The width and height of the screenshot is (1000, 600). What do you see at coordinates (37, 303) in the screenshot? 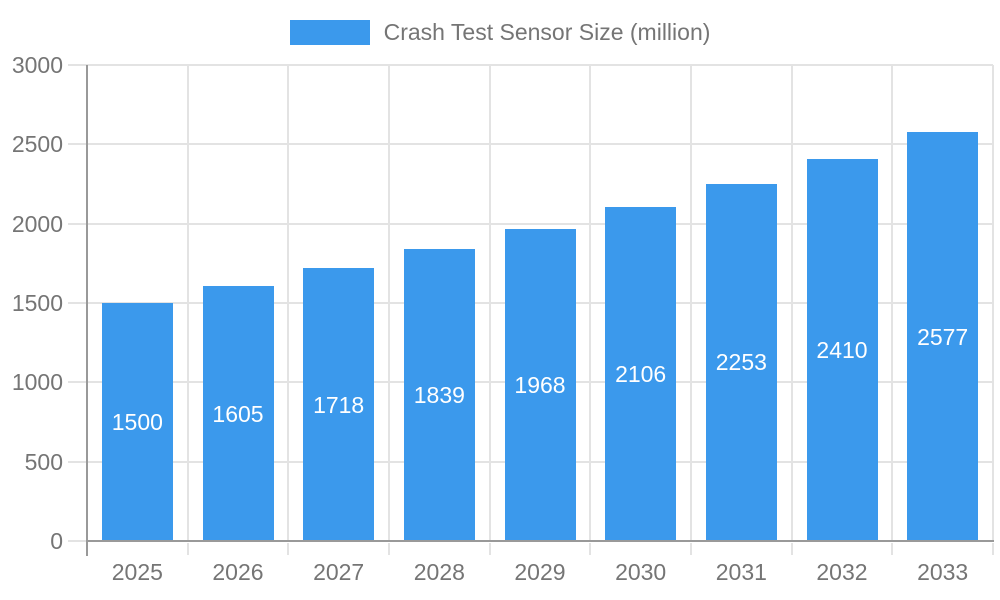
I see `y-axis-tick-label: 1500` at bounding box center [37, 303].